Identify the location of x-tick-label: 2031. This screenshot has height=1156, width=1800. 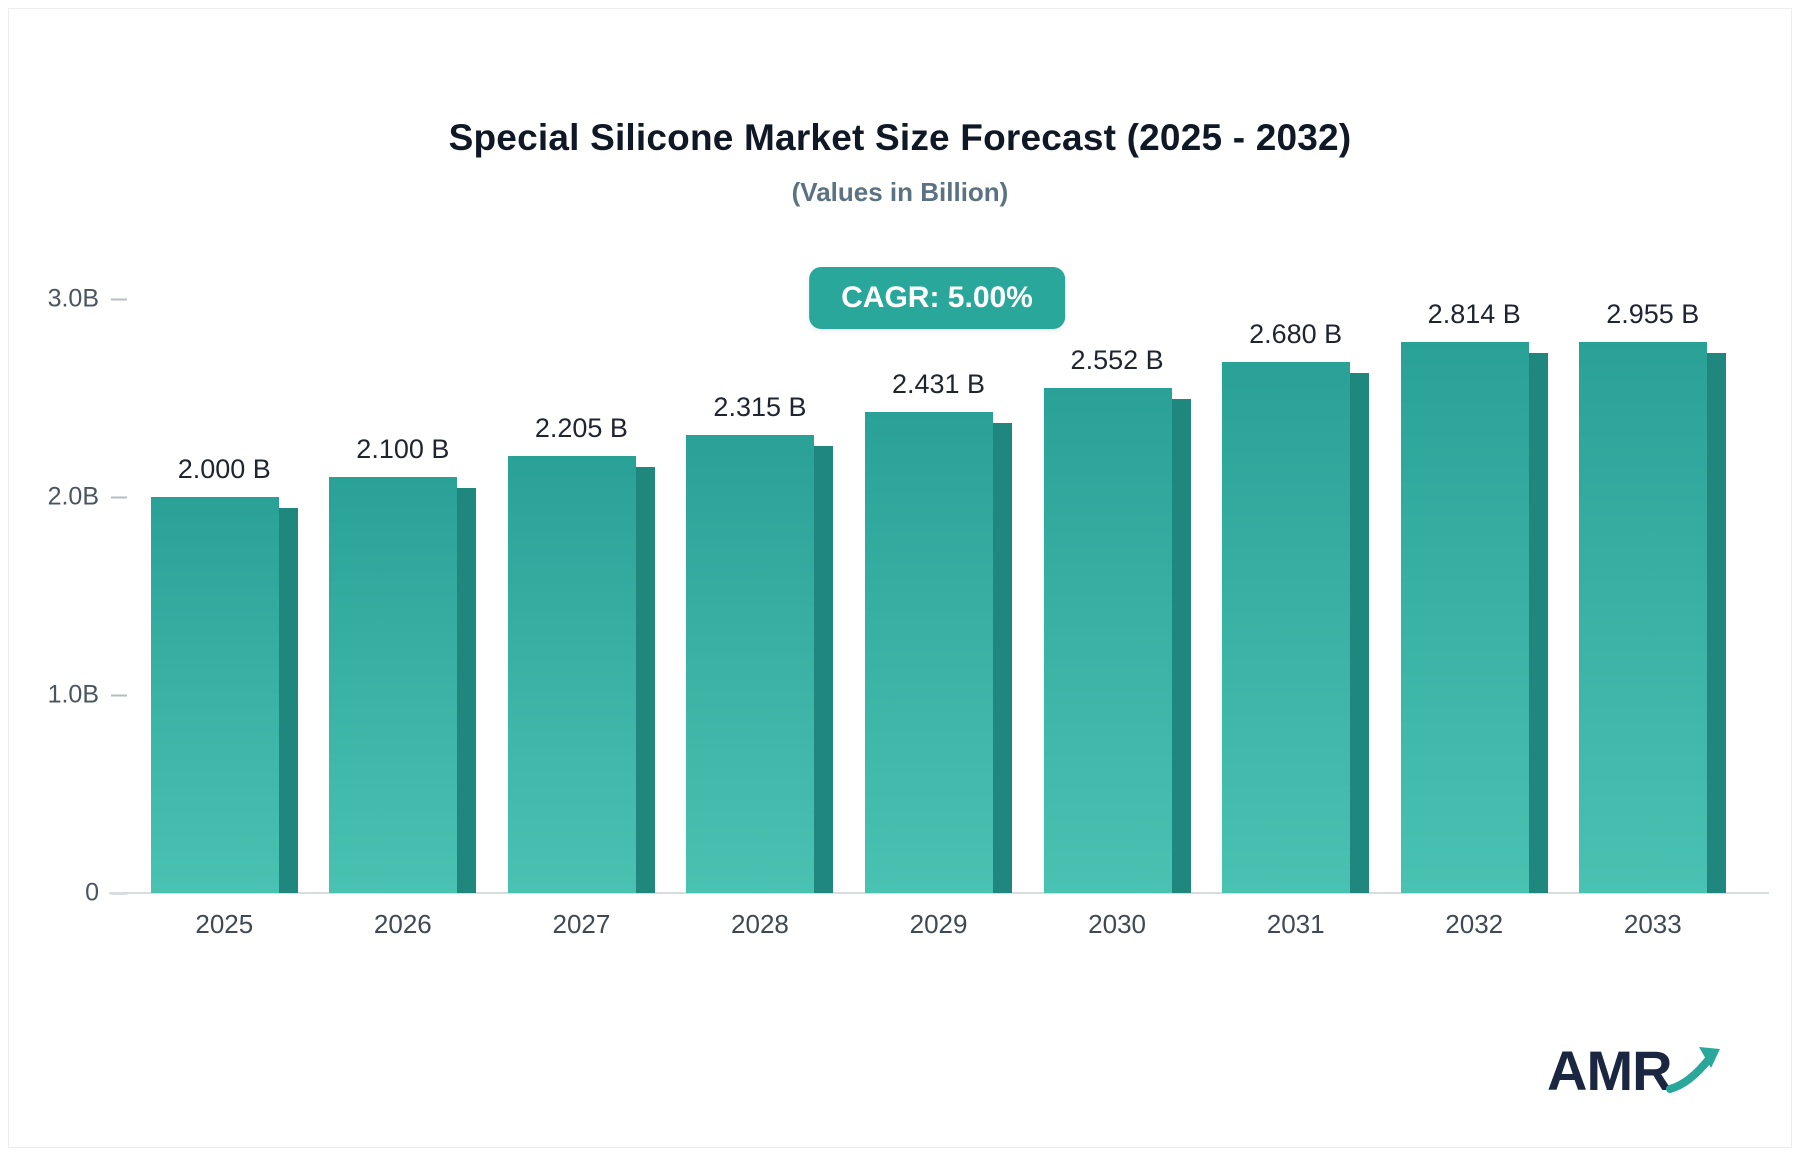
(1295, 924).